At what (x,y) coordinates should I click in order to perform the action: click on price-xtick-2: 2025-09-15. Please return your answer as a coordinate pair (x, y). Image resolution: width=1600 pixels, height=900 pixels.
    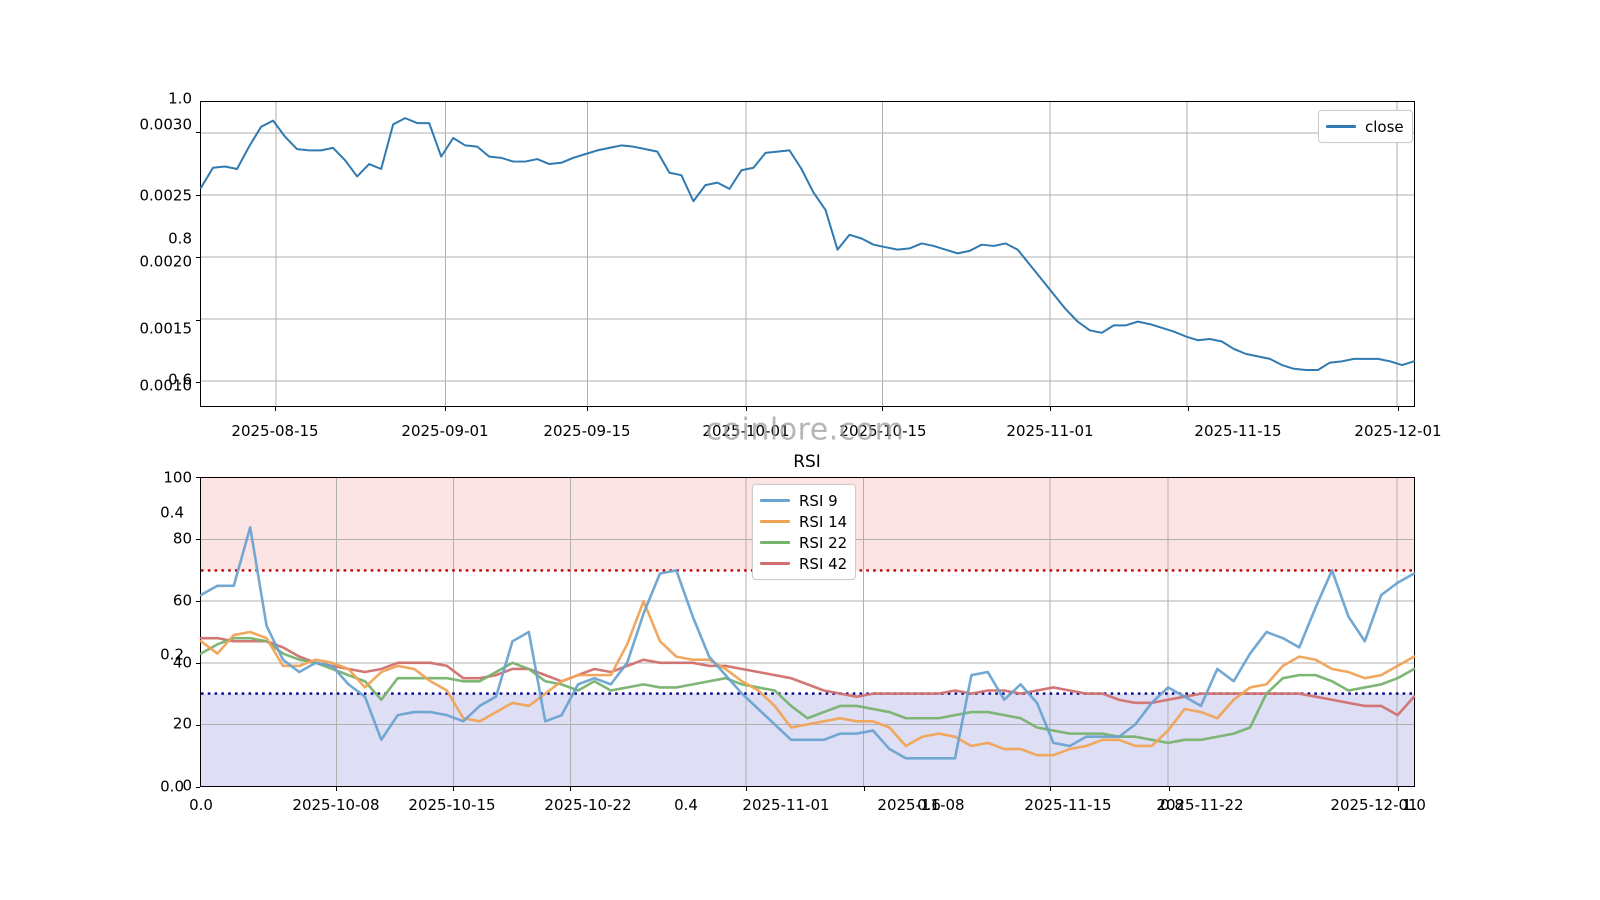
    Looking at the image, I should click on (587, 431).